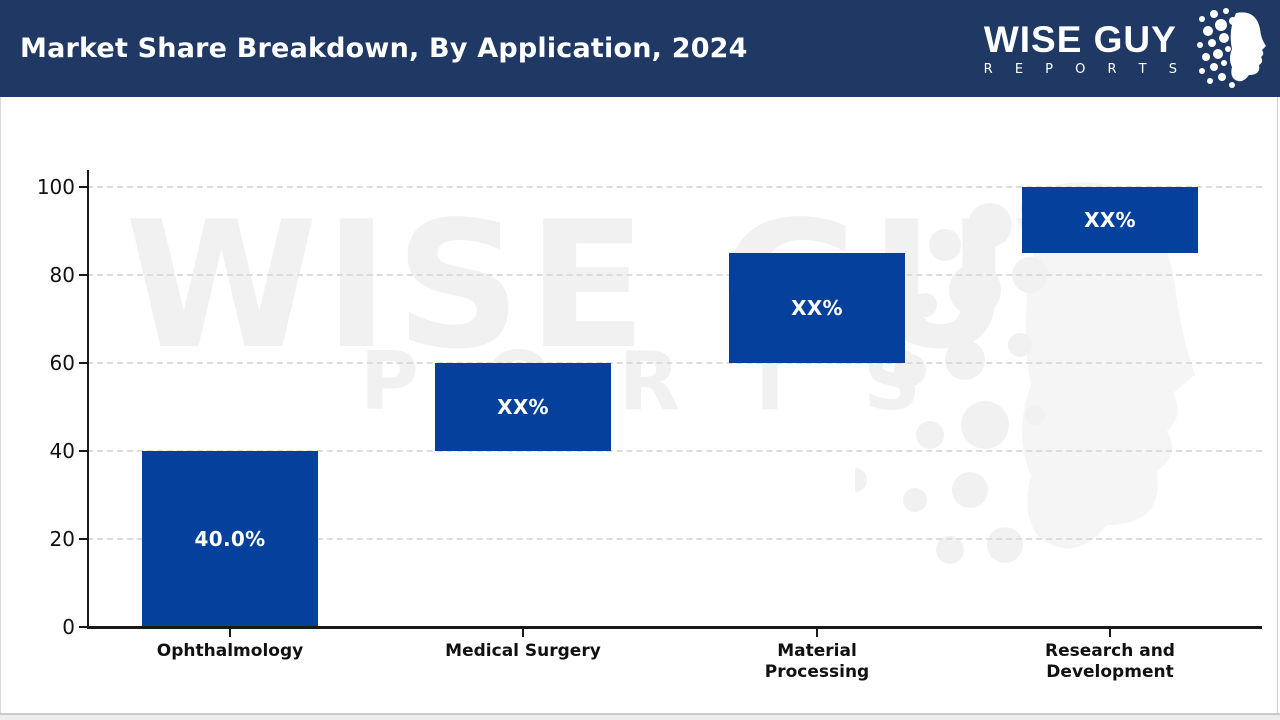 The image size is (1280, 720). What do you see at coordinates (674, 539) in the screenshot?
I see `gridline-y20` at bounding box center [674, 539].